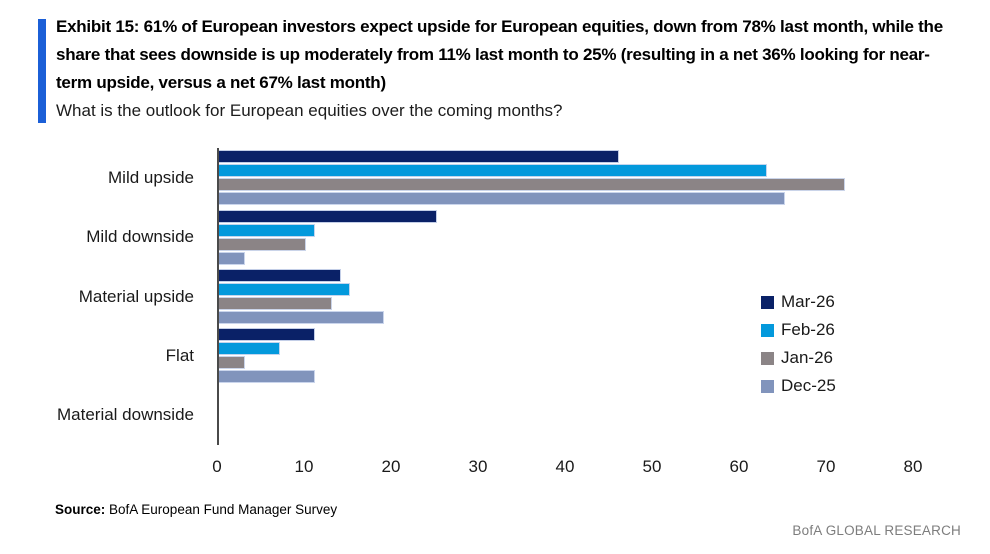 The width and height of the screenshot is (990, 554). What do you see at coordinates (532, 185) in the screenshot?
I see `bar-jan-26-mild-upside` at bounding box center [532, 185].